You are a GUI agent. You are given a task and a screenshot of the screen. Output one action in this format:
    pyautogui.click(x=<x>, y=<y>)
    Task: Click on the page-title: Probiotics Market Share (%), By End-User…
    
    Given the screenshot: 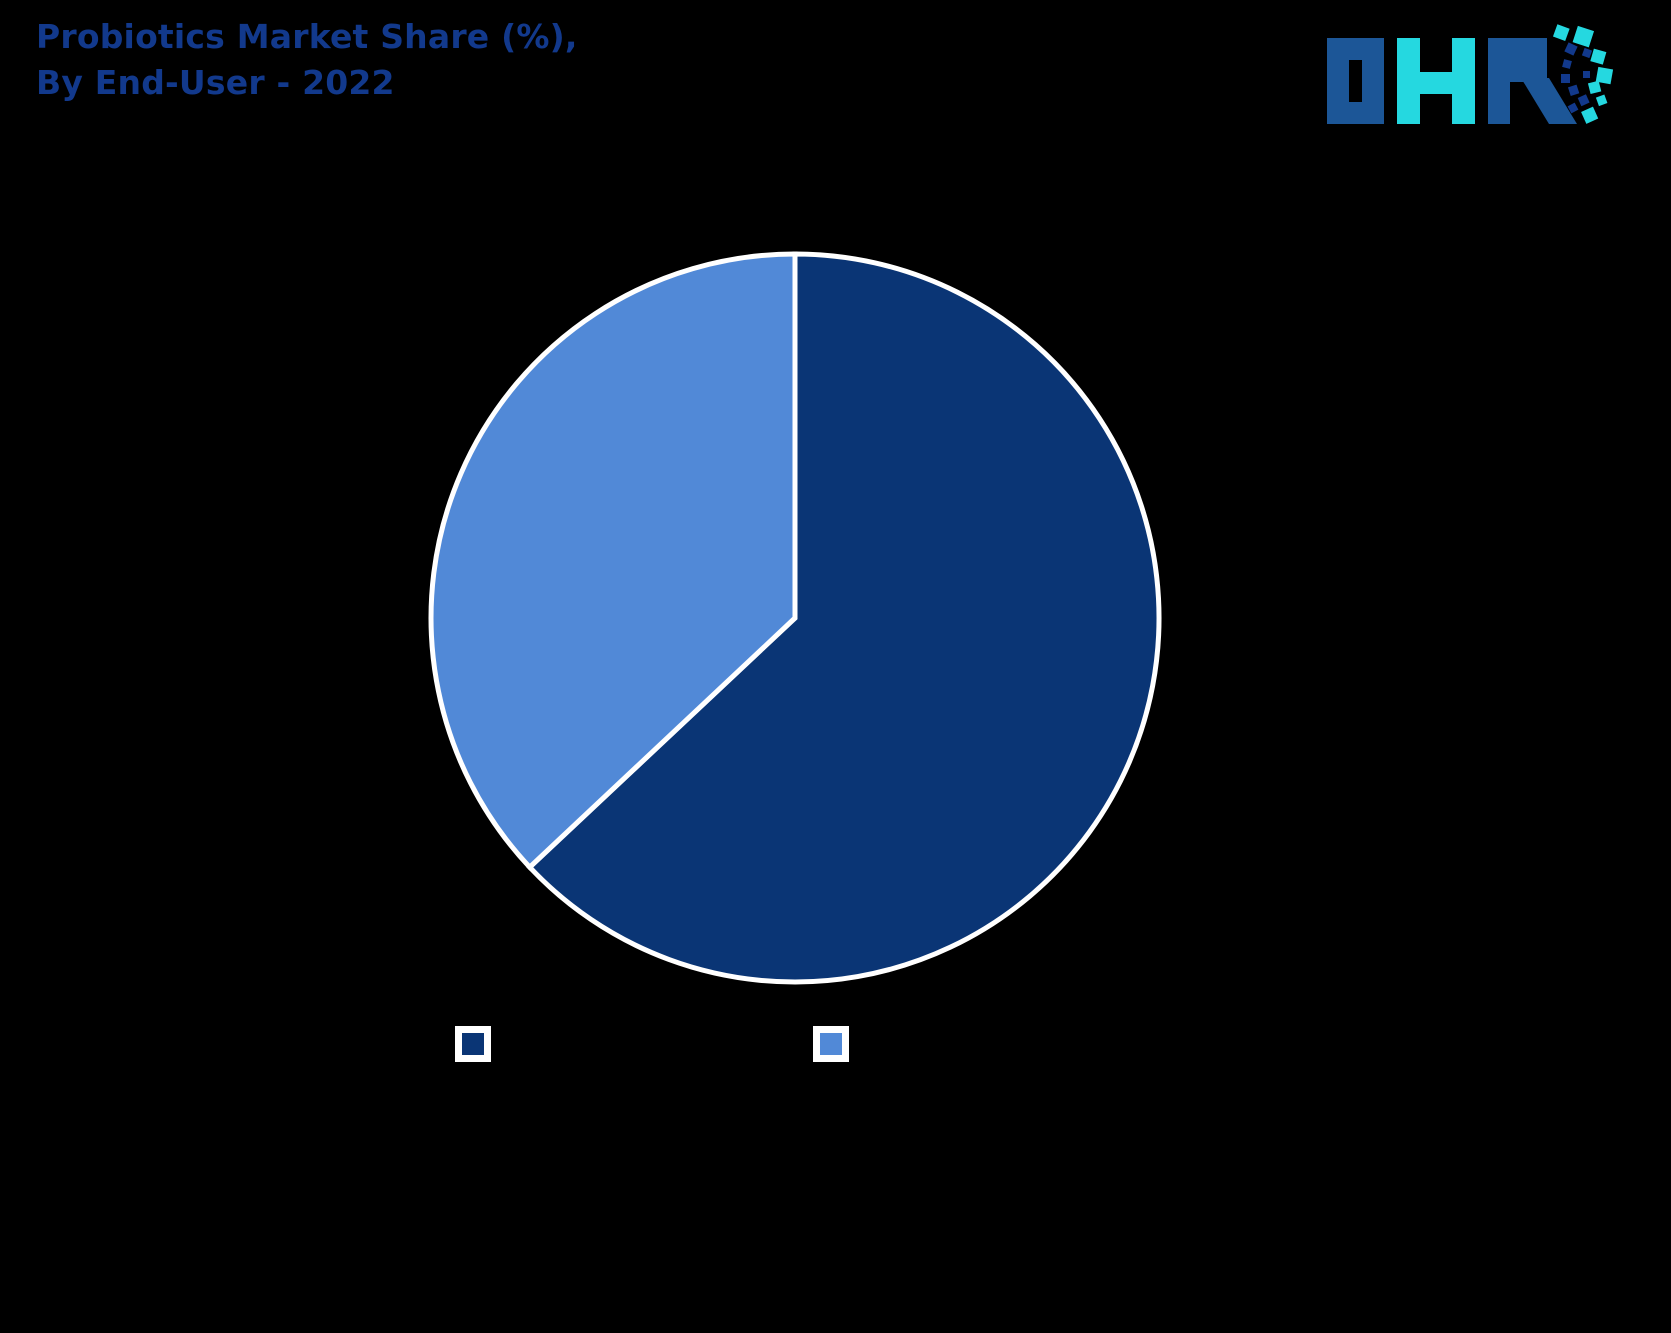 What is the action you would take?
    pyautogui.click(x=446, y=59)
    